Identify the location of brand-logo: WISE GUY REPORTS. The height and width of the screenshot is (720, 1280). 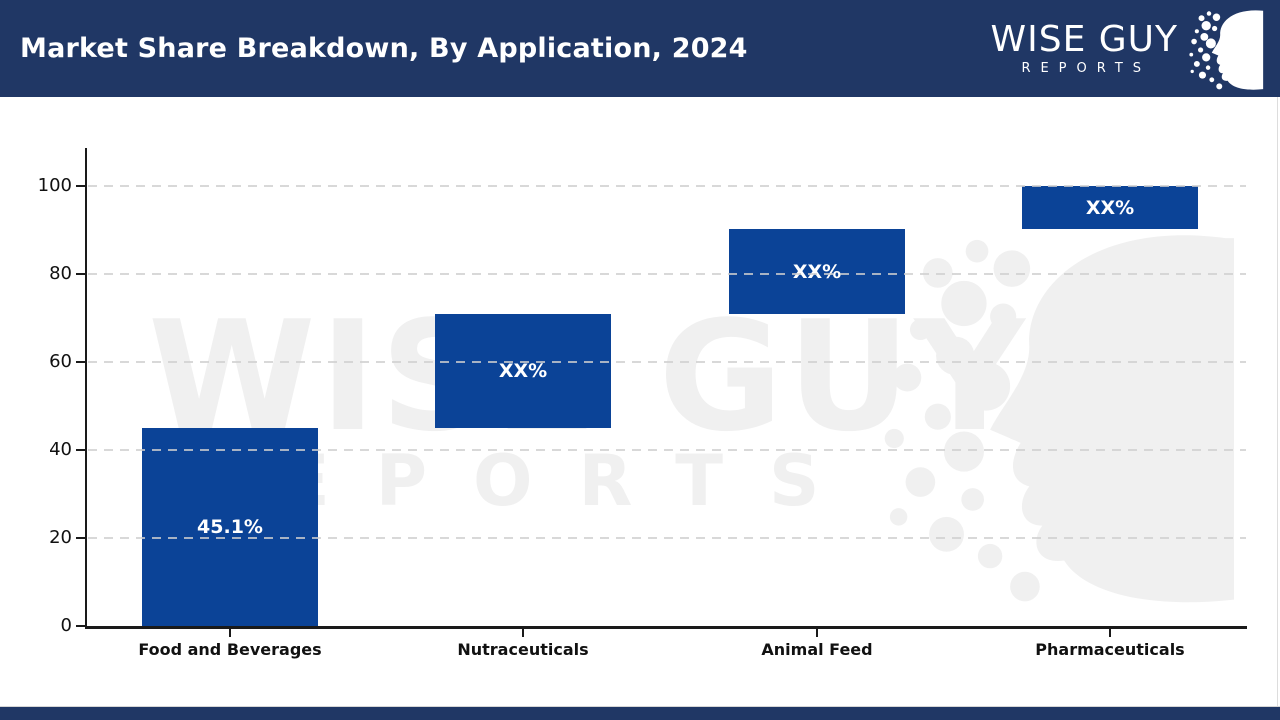
(1135, 49).